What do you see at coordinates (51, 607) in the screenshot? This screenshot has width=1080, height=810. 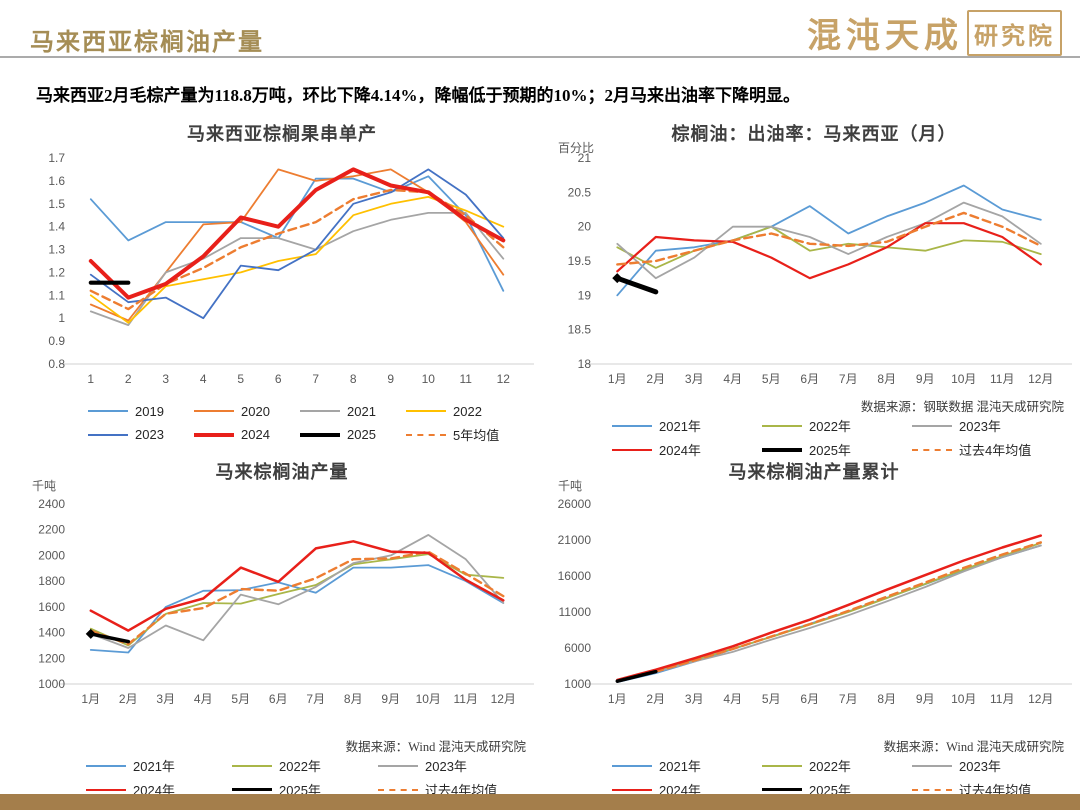 I see `y-tick-label: 1600` at bounding box center [51, 607].